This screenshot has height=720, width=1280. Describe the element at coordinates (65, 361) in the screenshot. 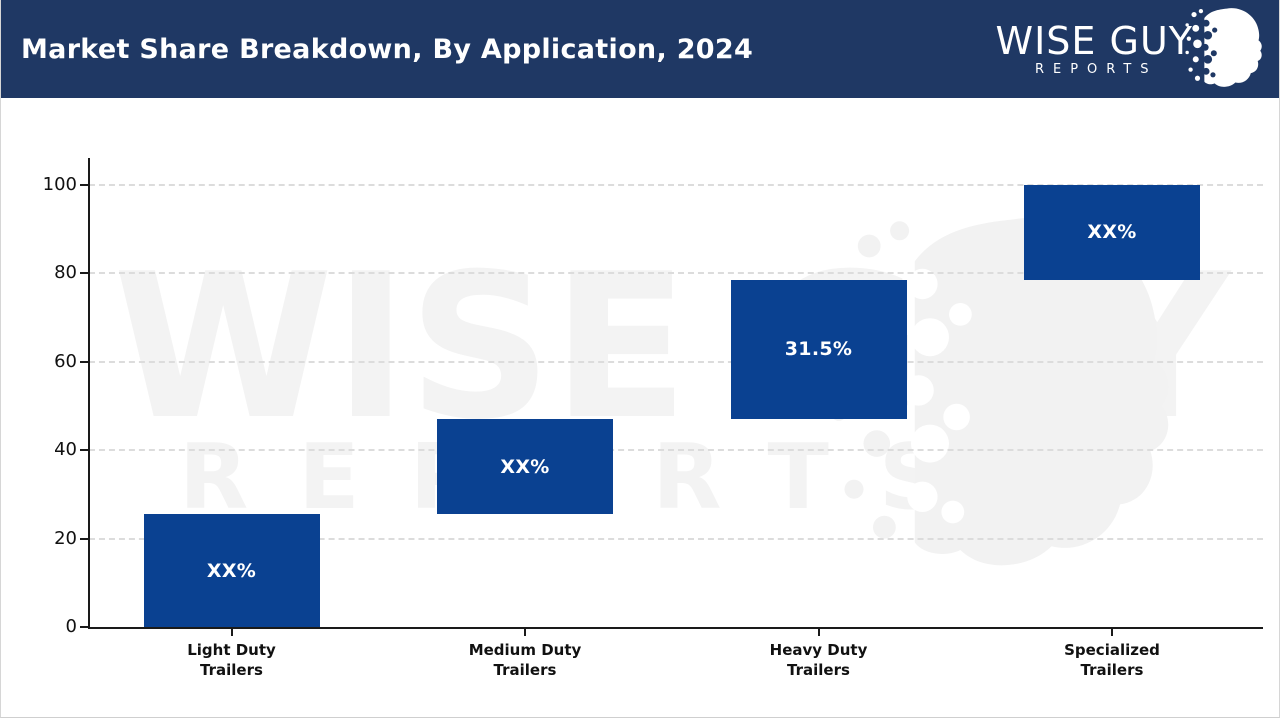

I see `y-tick-label: 60` at that location.